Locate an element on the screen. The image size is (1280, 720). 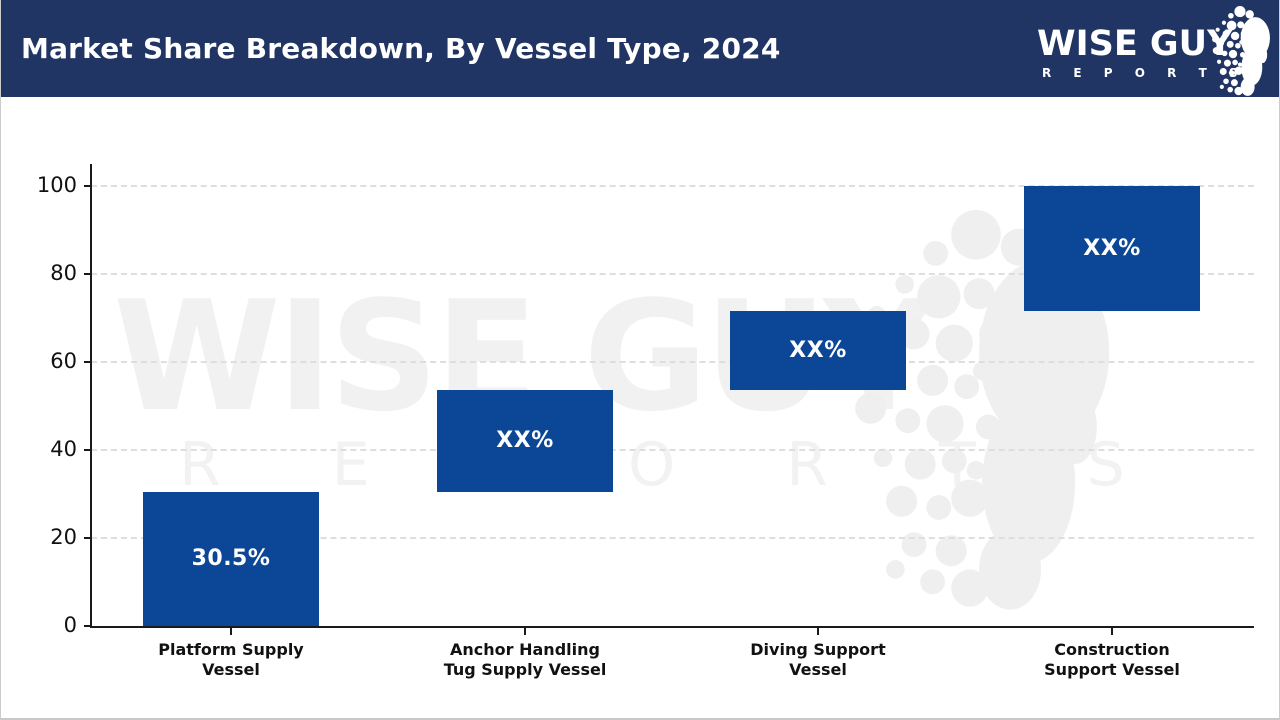
bar-value-label: 30.5% is located at coordinates (231, 559).